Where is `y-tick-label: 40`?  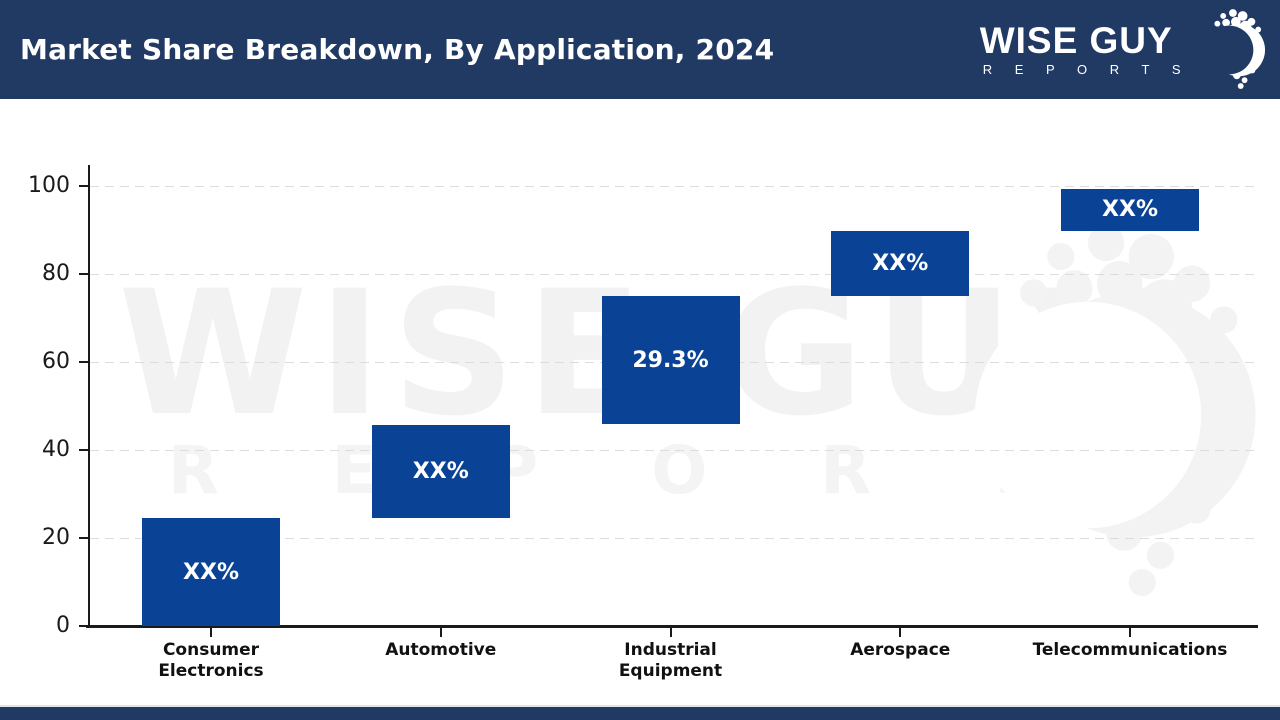
y-tick-label: 40 is located at coordinates (56, 449).